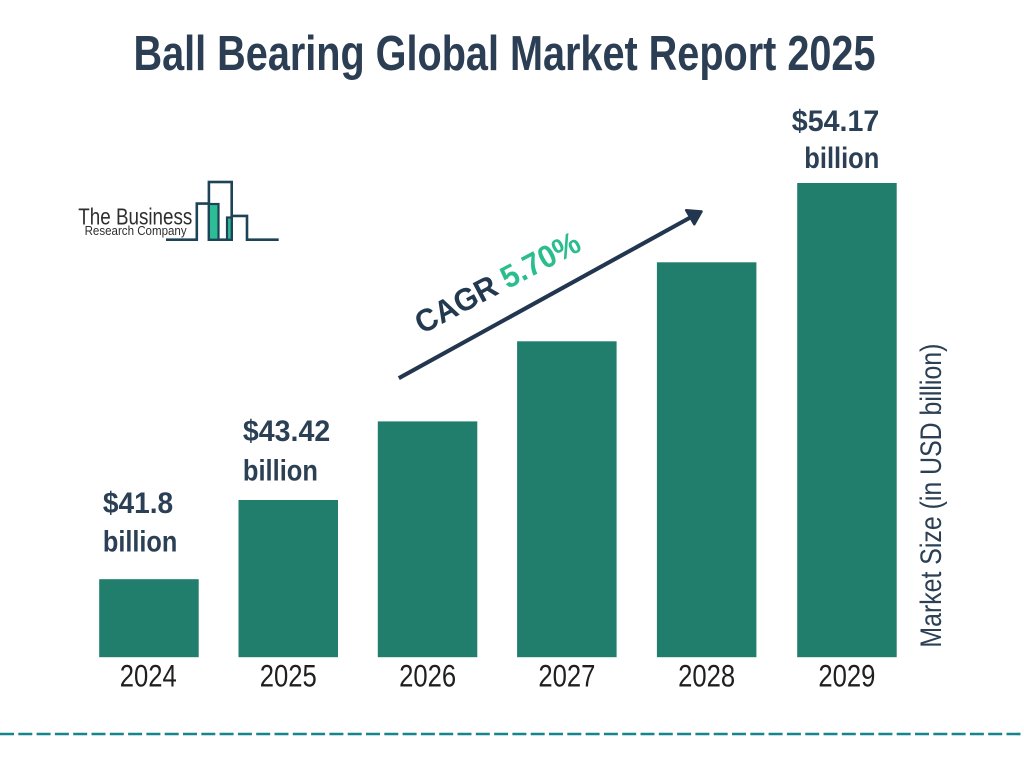  Describe the element at coordinates (286, 431) in the screenshot. I see `svg-text: $43.42` at that location.